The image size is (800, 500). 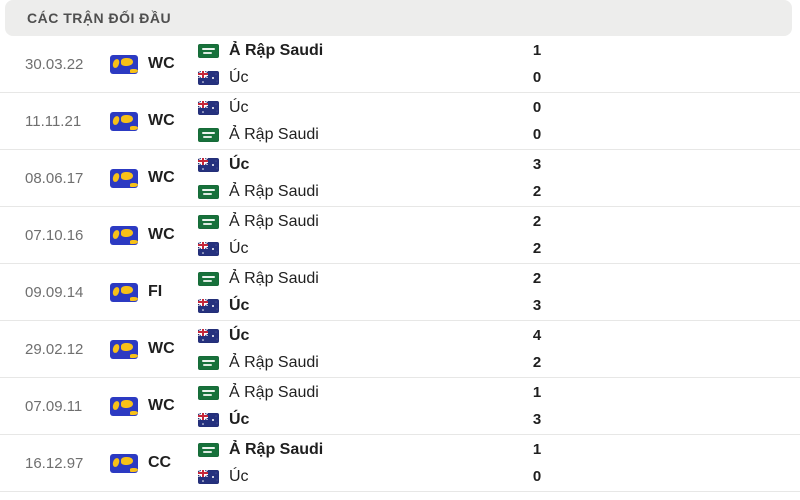 I want to click on match-teams: Ả Rập Saudi 1 Úc 0, so click(x=373, y=64).